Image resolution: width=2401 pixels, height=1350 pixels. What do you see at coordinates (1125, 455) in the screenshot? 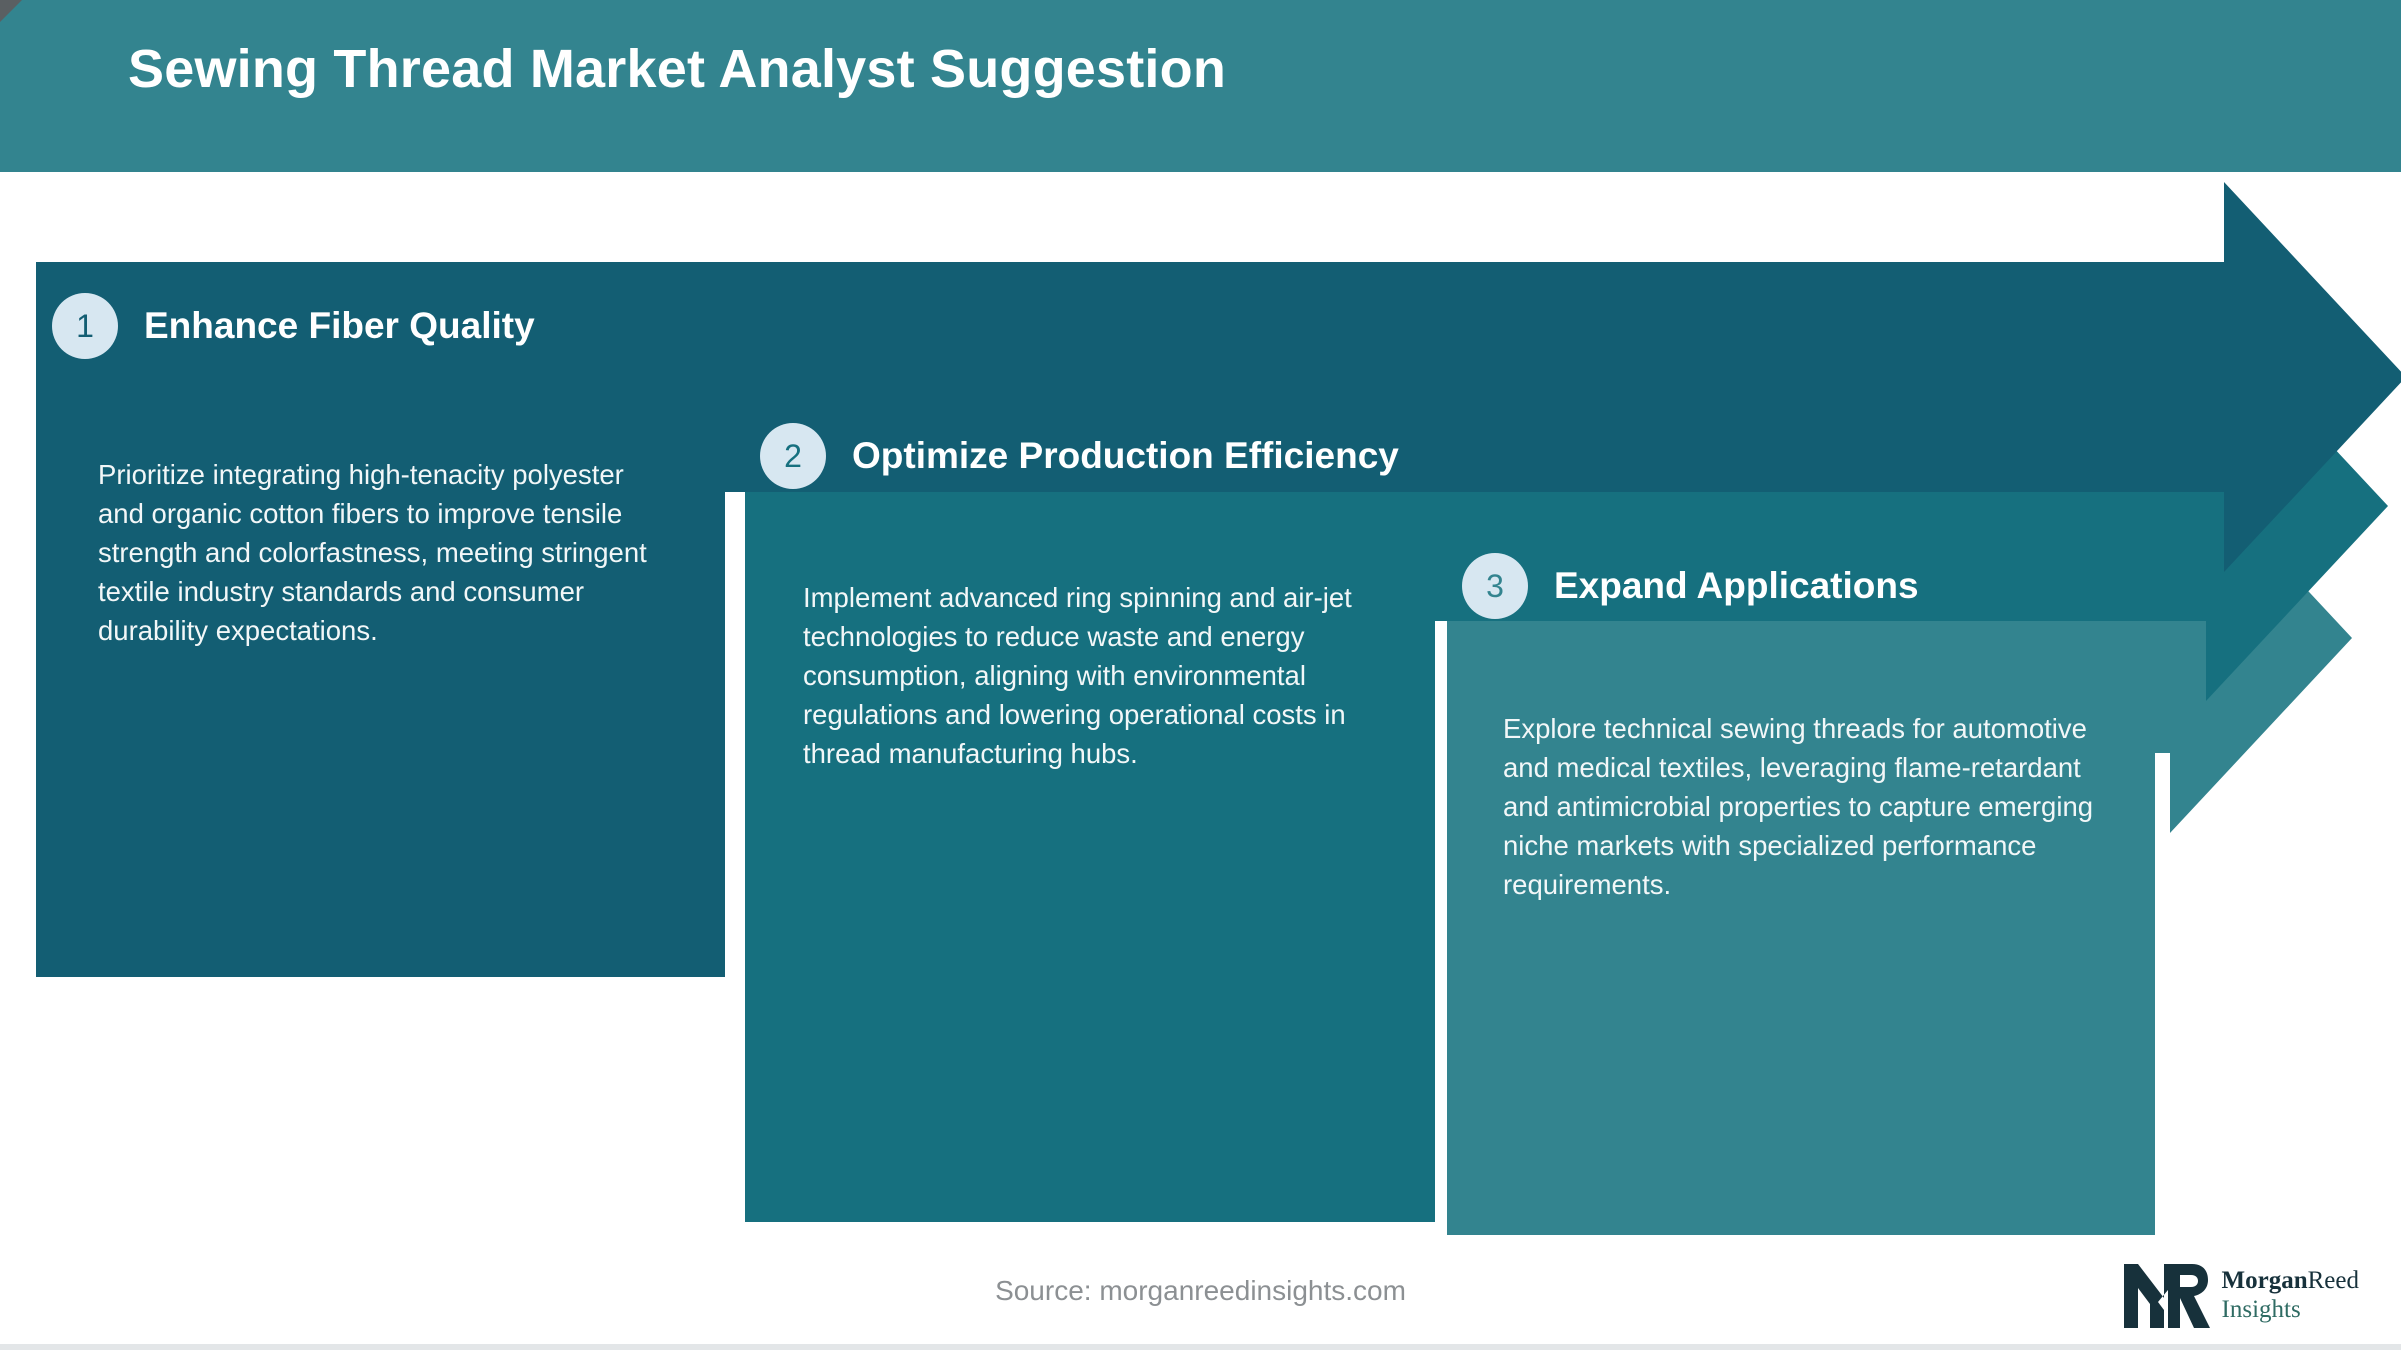
I see `step-title-2: Optimize Production Efficiency` at bounding box center [1125, 455].